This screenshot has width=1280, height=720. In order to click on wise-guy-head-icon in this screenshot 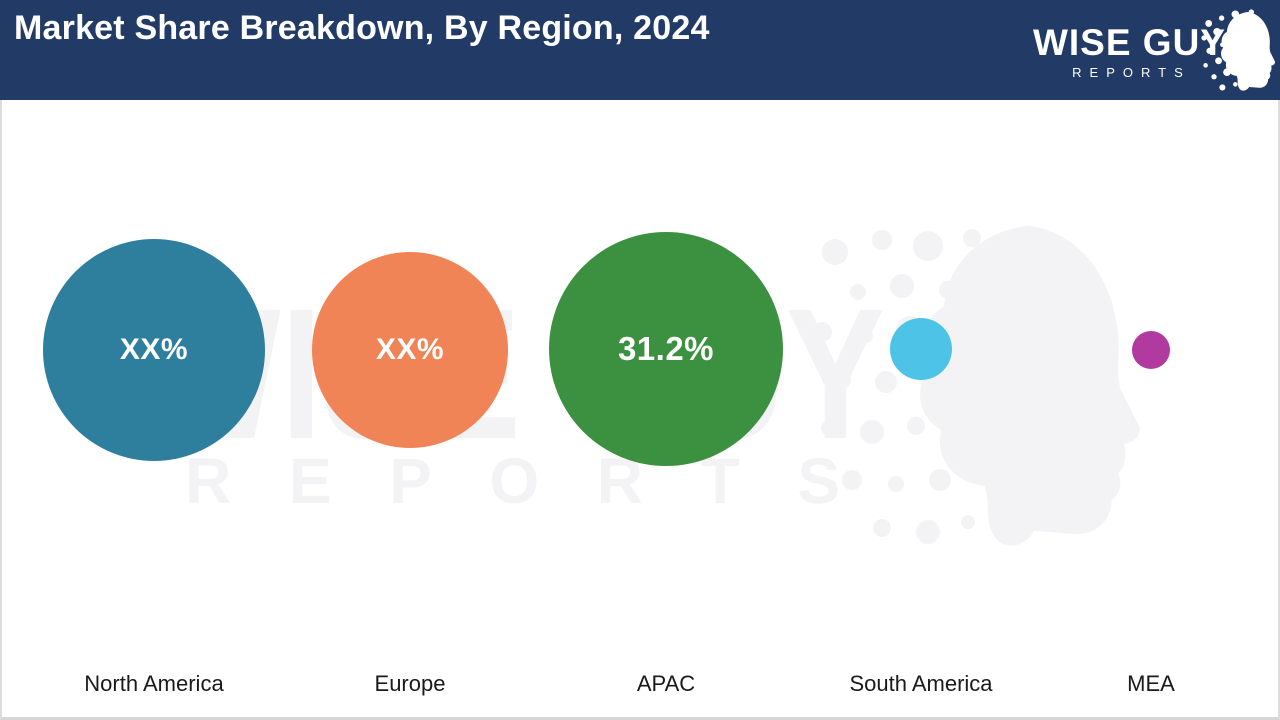, I will do `click(1238, 50)`.